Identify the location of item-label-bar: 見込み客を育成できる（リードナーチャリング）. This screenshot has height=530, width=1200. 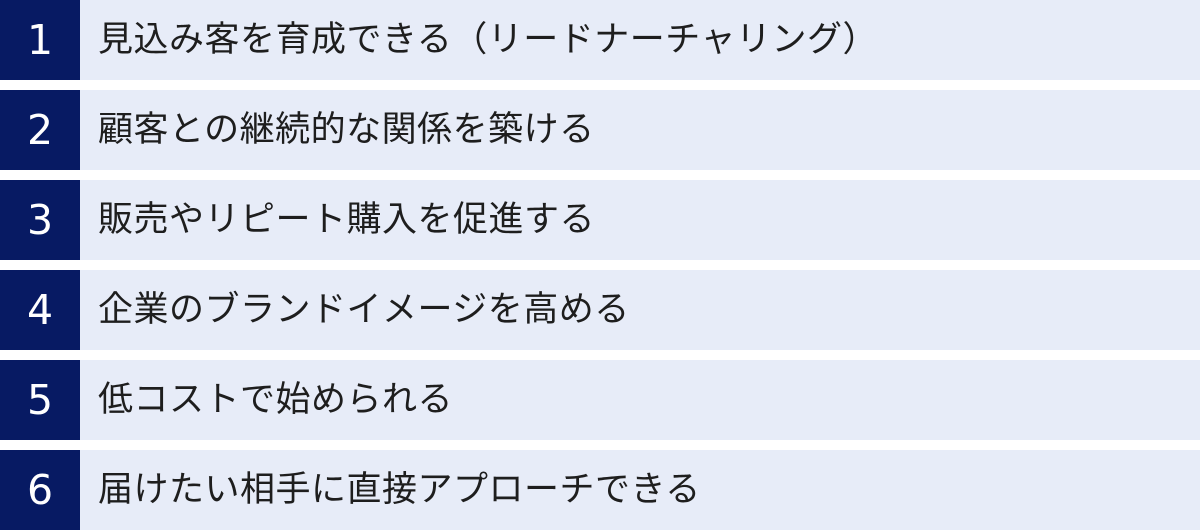
(640, 40).